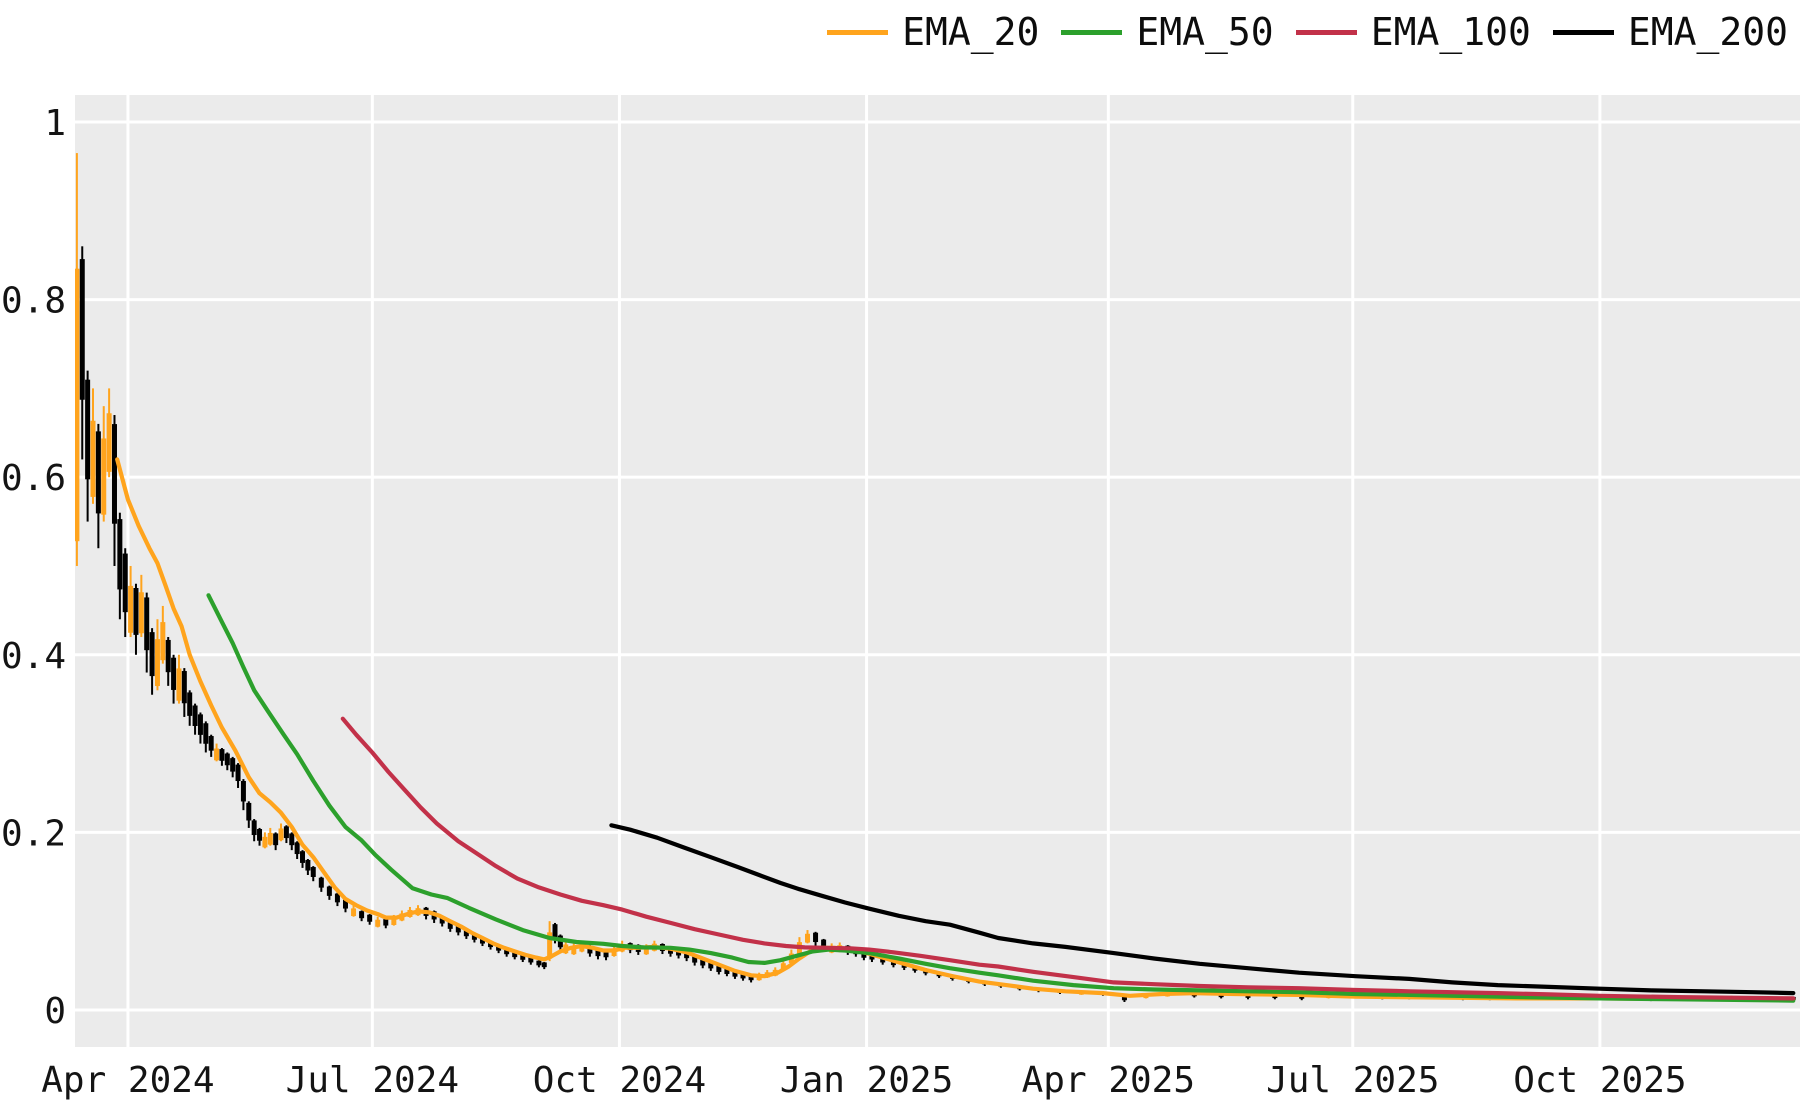 Image resolution: width=1800 pixels, height=1100 pixels. Describe the element at coordinates (1108, 1080) in the screenshot. I see `x-tick-label: Apr 2025` at that location.